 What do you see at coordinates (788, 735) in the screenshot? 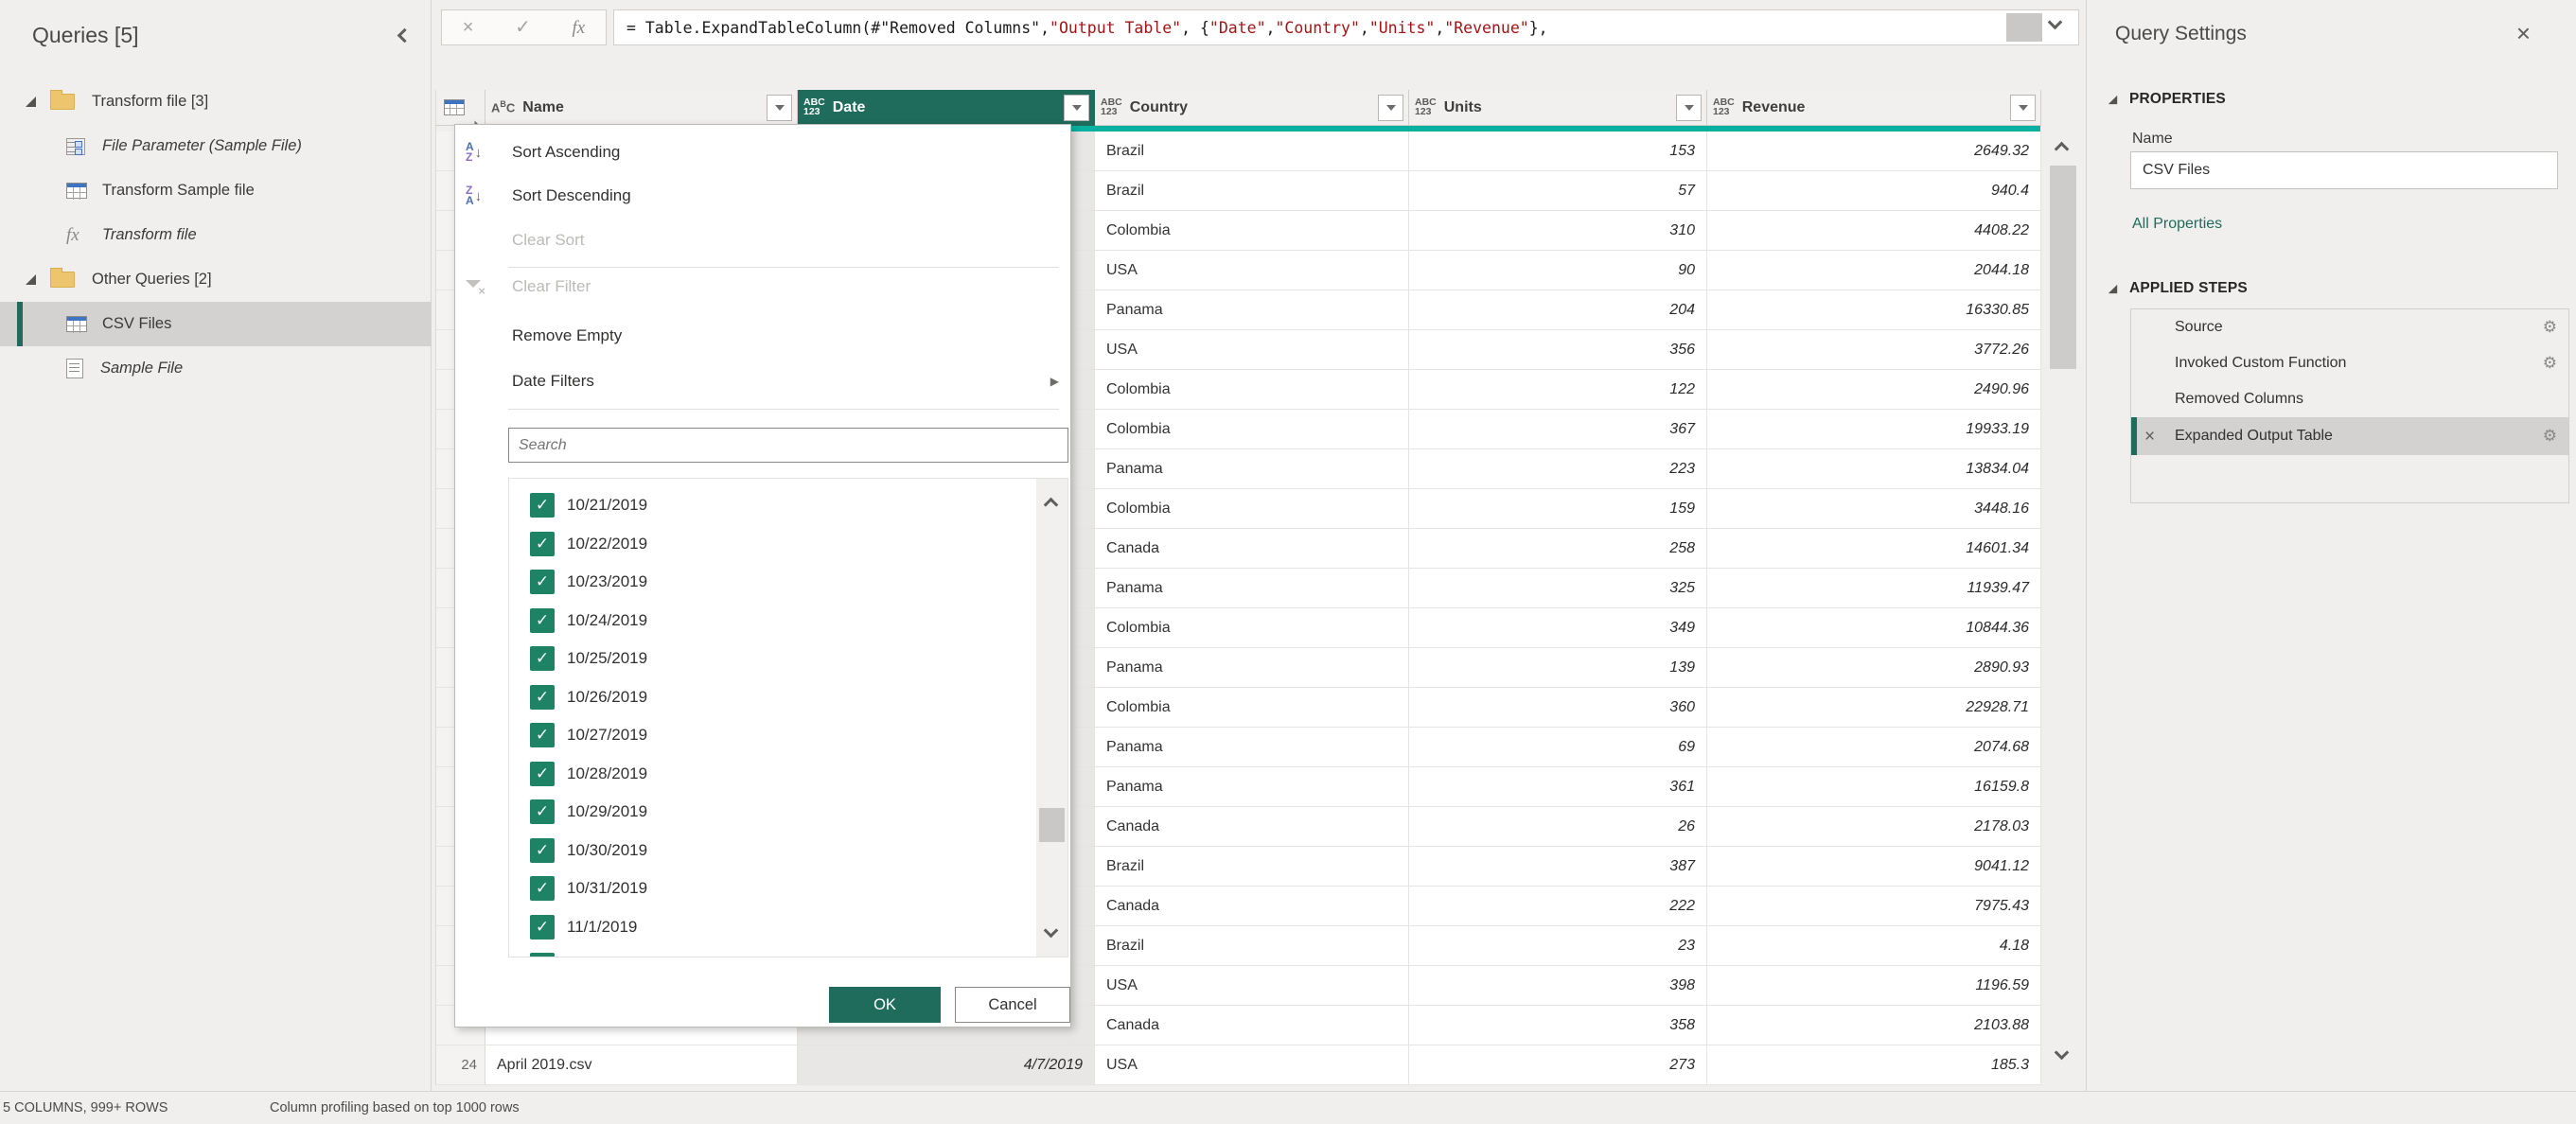
I see `filter-date-checkbox-item: ✓ 10/27/2019` at bounding box center [788, 735].